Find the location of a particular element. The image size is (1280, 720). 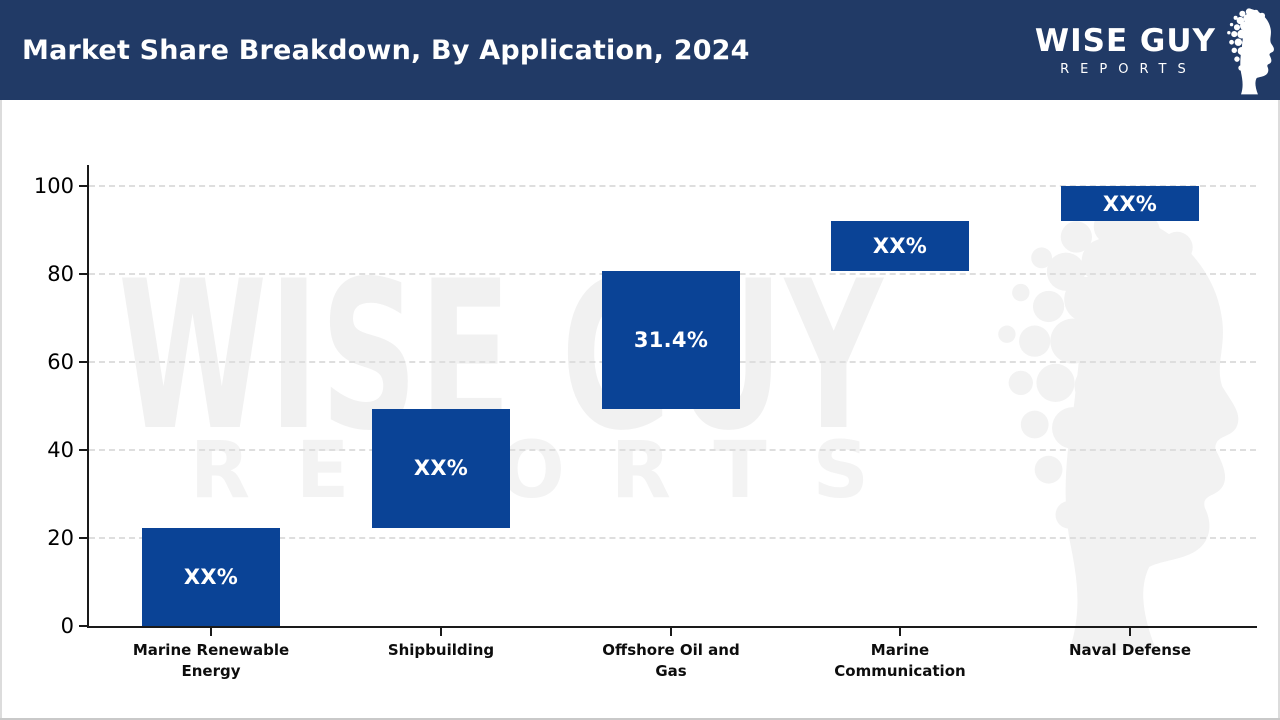

bar-value-label-marine-communication: XX% is located at coordinates (900, 246).